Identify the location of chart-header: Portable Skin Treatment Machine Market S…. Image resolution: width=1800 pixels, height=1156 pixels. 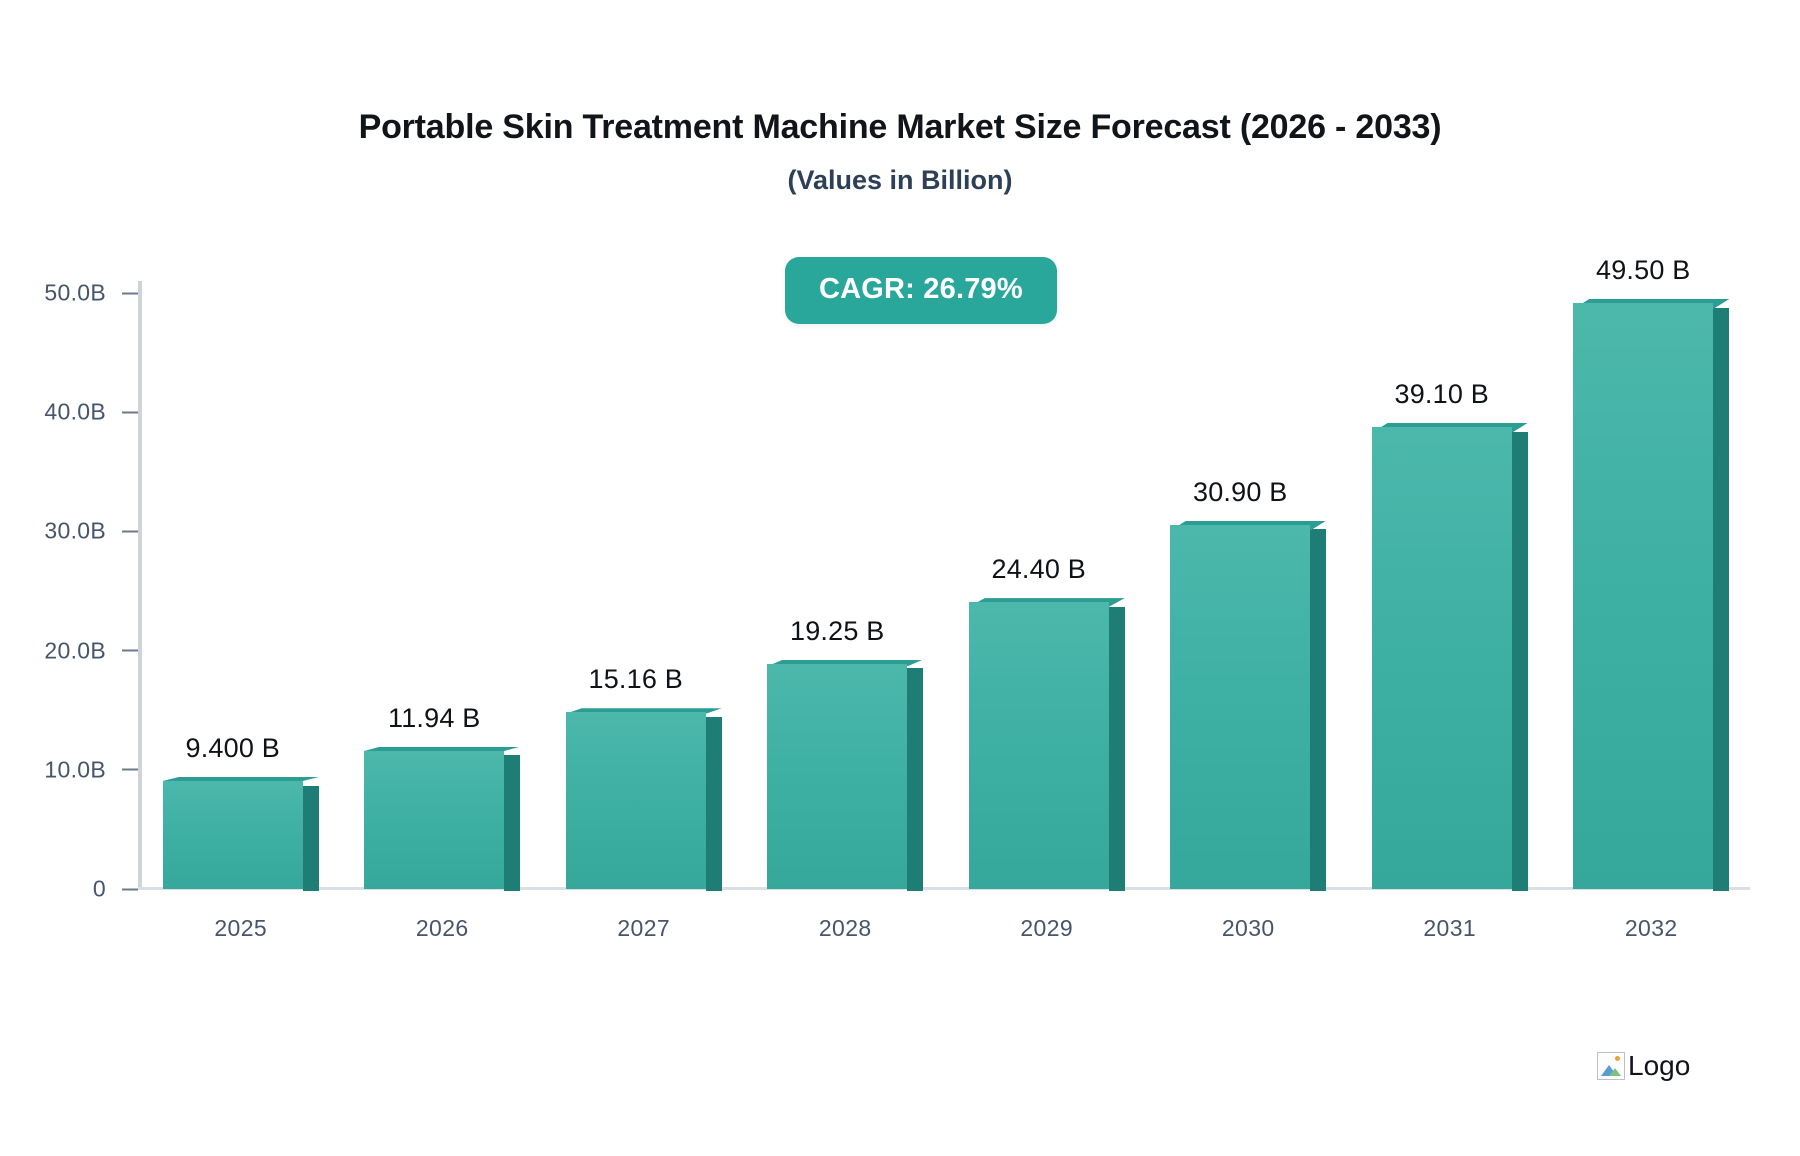
(900, 152).